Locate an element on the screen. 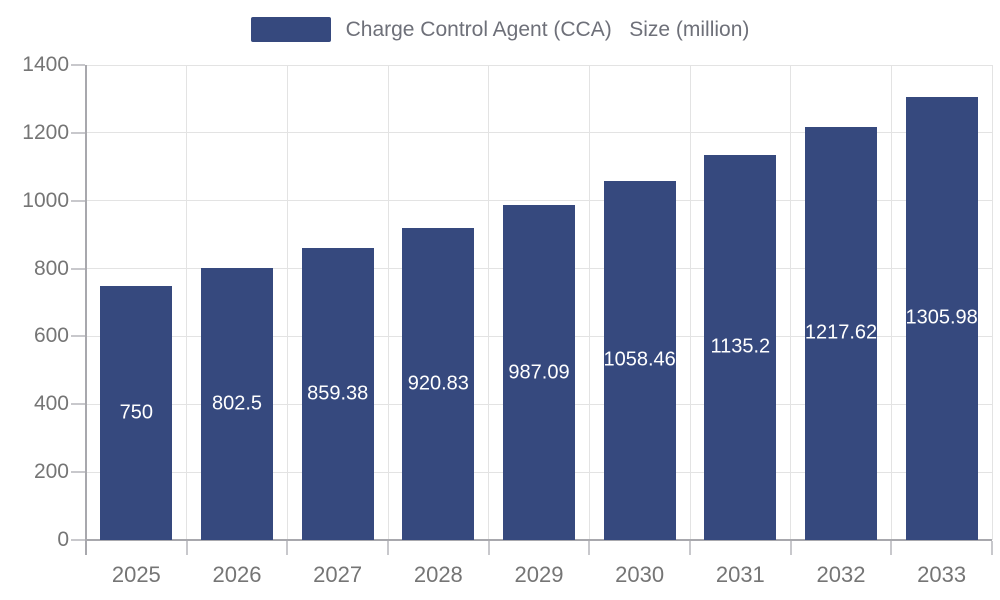  y-axis-tick-label: 1400 is located at coordinates (45, 64).